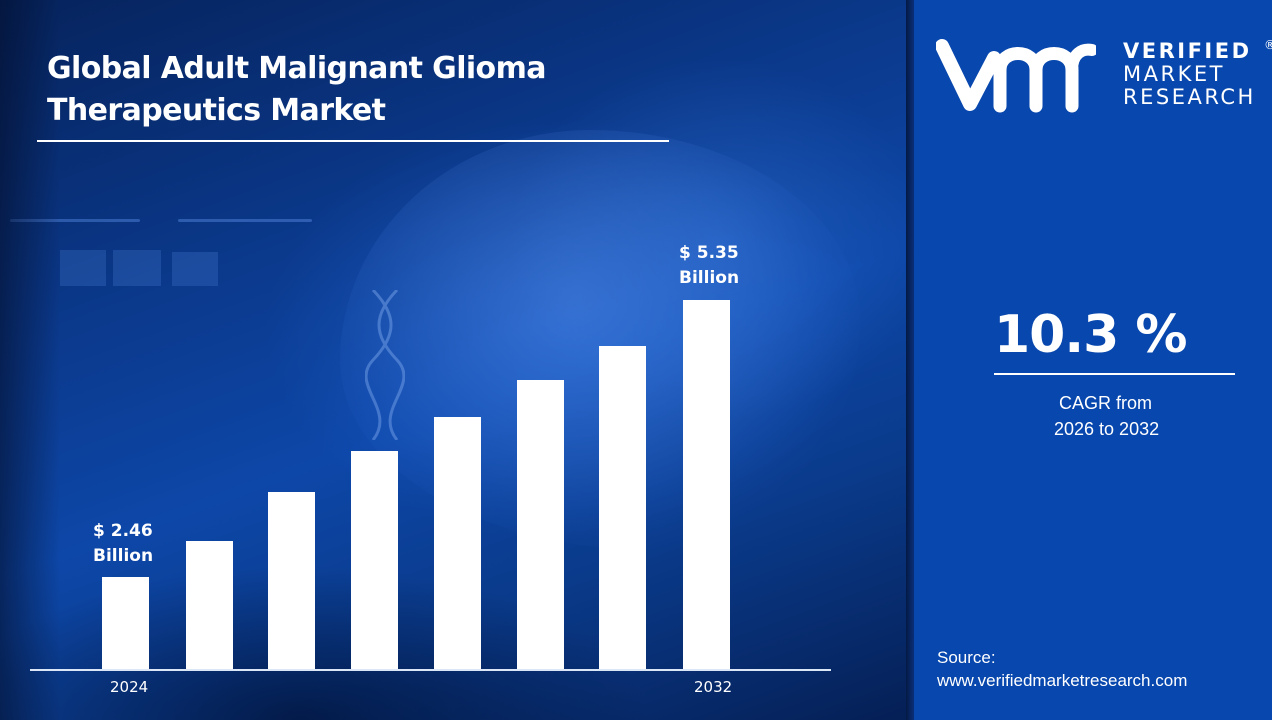 The height and width of the screenshot is (720, 1280). I want to click on brand-name: VERIFIED MARKET RESEARCH, so click(1189, 74).